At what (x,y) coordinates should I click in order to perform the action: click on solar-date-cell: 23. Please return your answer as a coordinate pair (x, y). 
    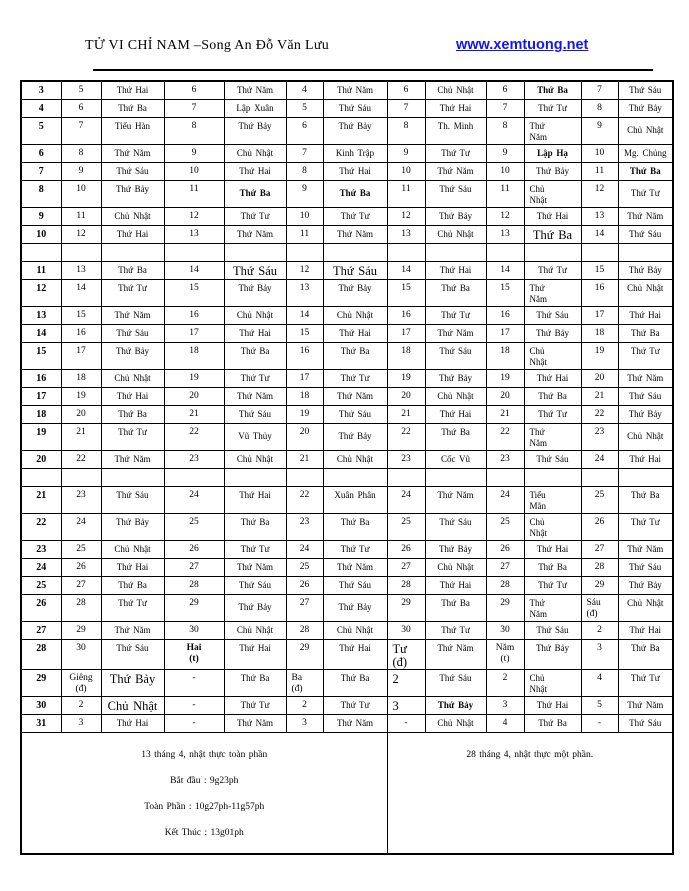
    Looking at the image, I should click on (41, 549).